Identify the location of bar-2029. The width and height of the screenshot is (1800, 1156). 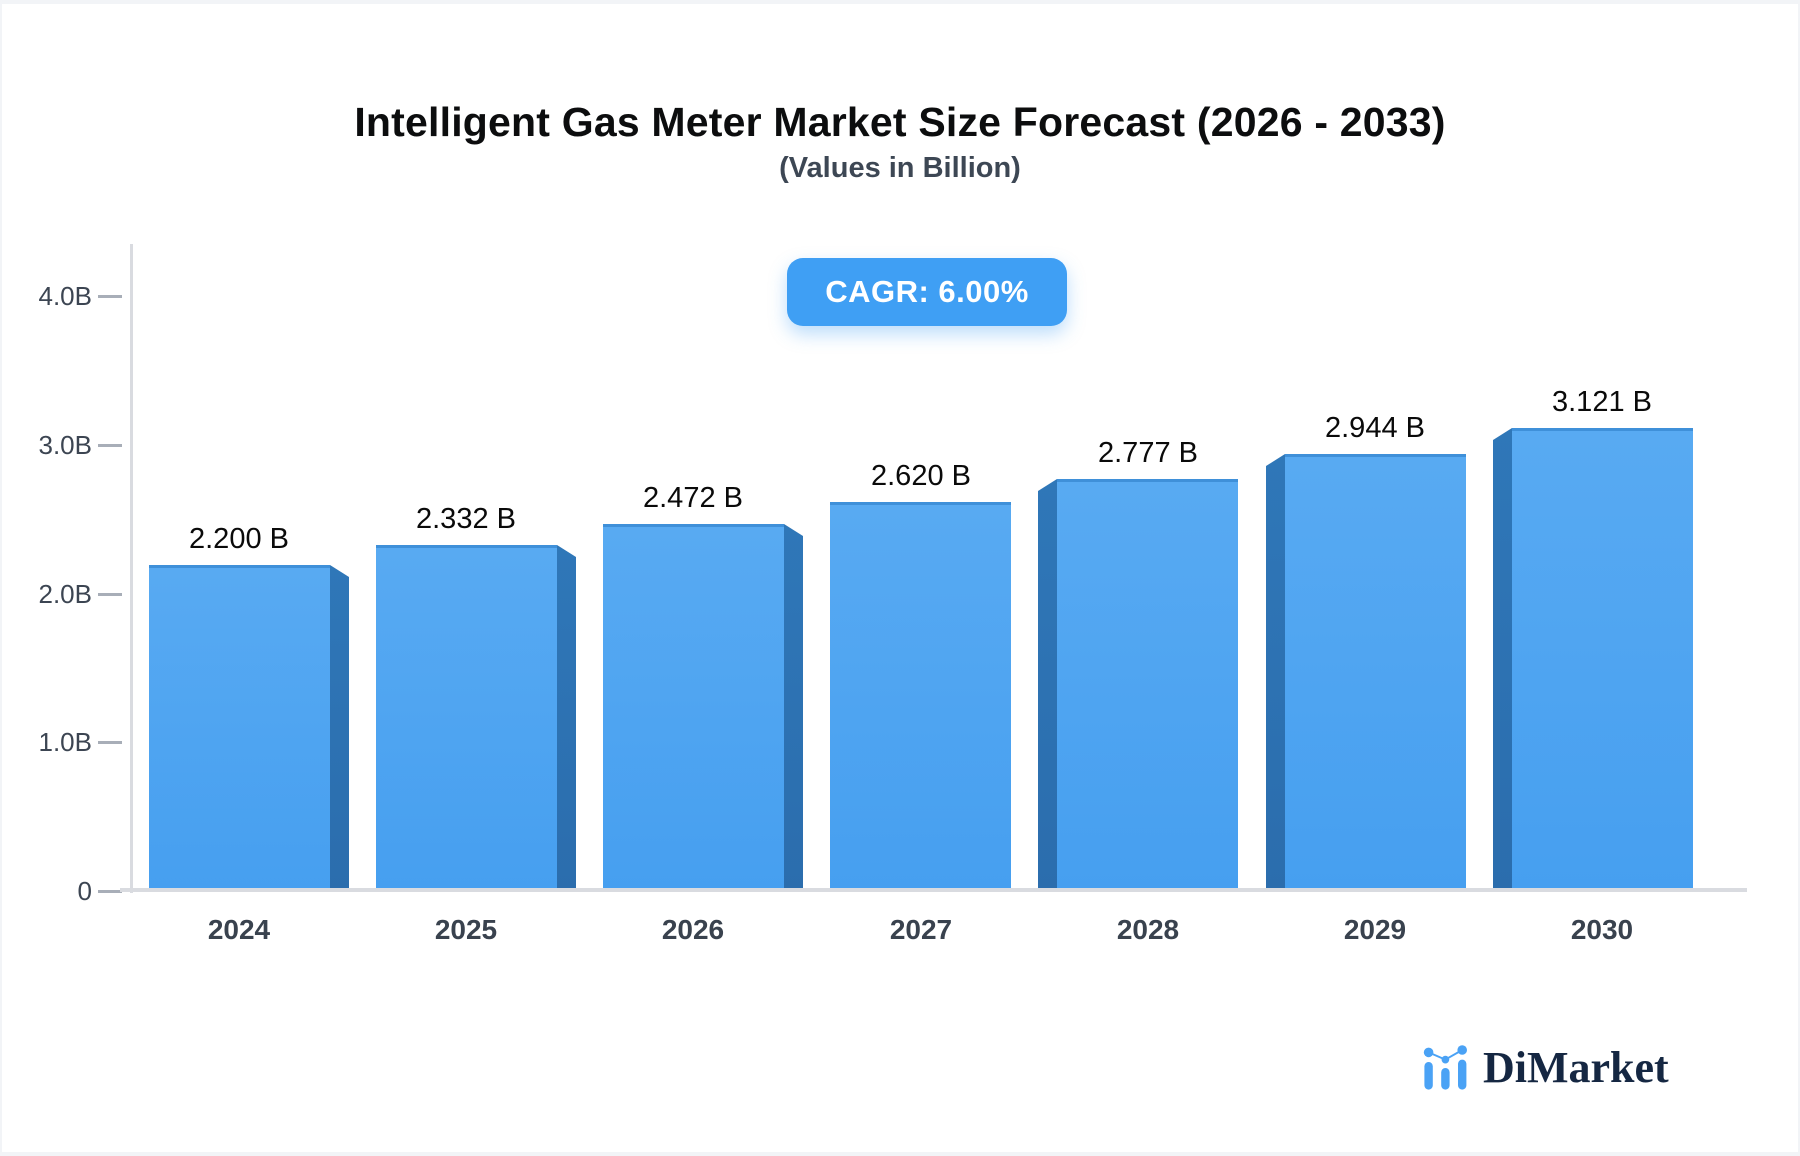
(1375, 673).